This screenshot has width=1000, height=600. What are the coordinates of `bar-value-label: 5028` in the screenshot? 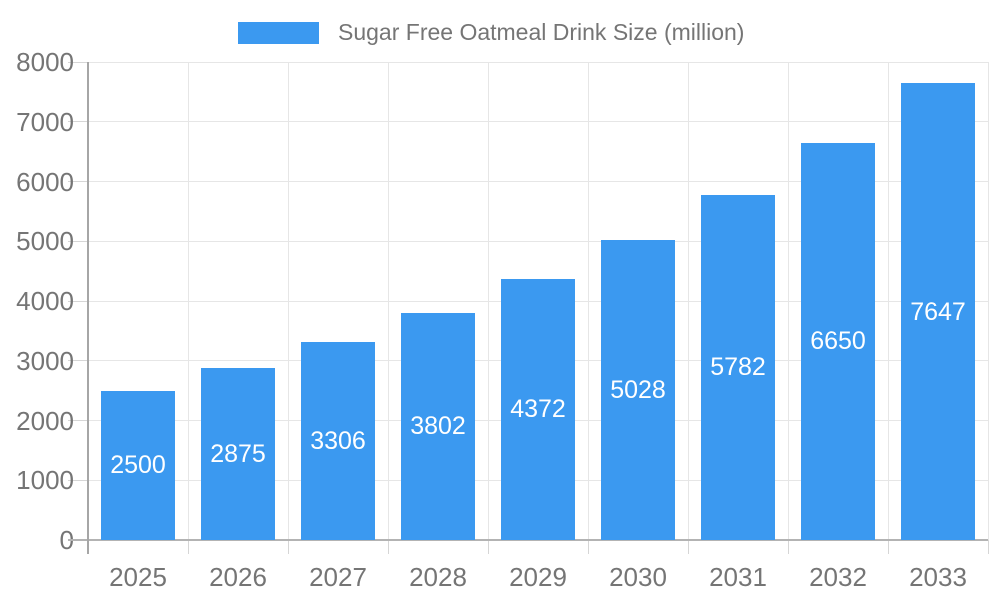 It's located at (638, 389).